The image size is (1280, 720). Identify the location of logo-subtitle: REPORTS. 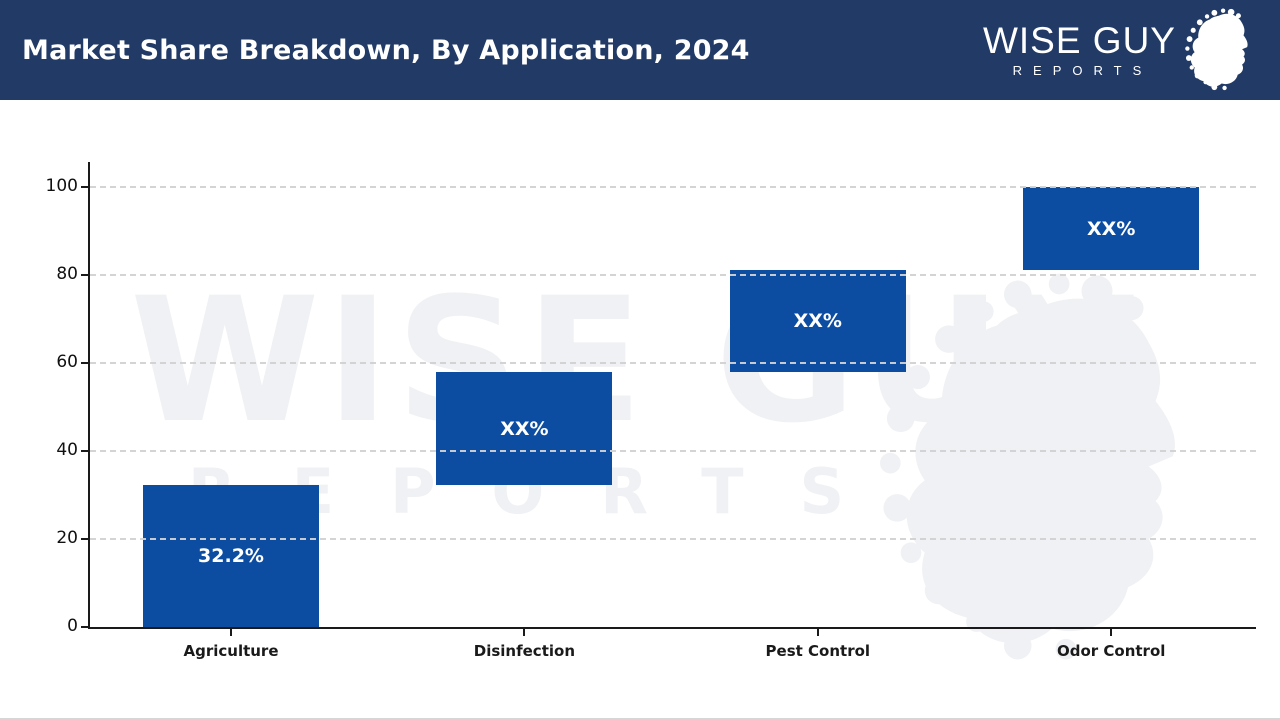
(1082, 70).